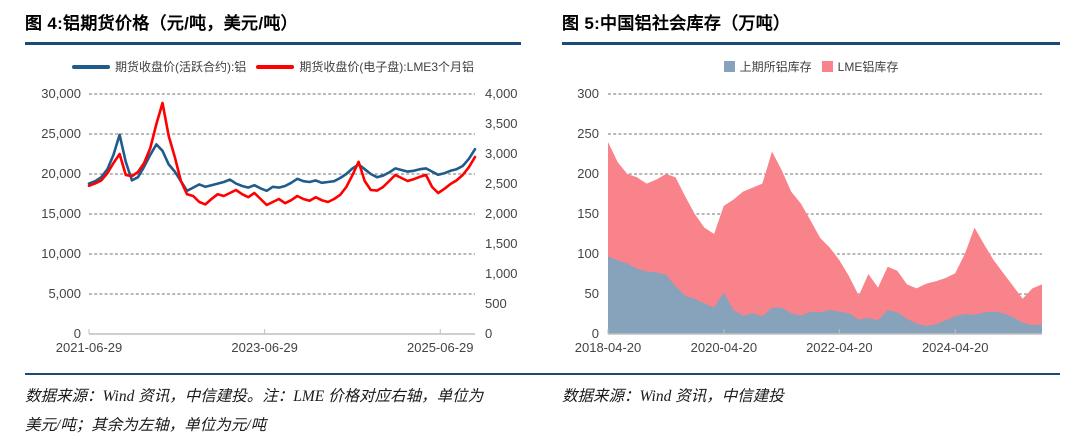  Describe the element at coordinates (273, 43) in the screenshot. I see `figure-4-title-underline` at that location.